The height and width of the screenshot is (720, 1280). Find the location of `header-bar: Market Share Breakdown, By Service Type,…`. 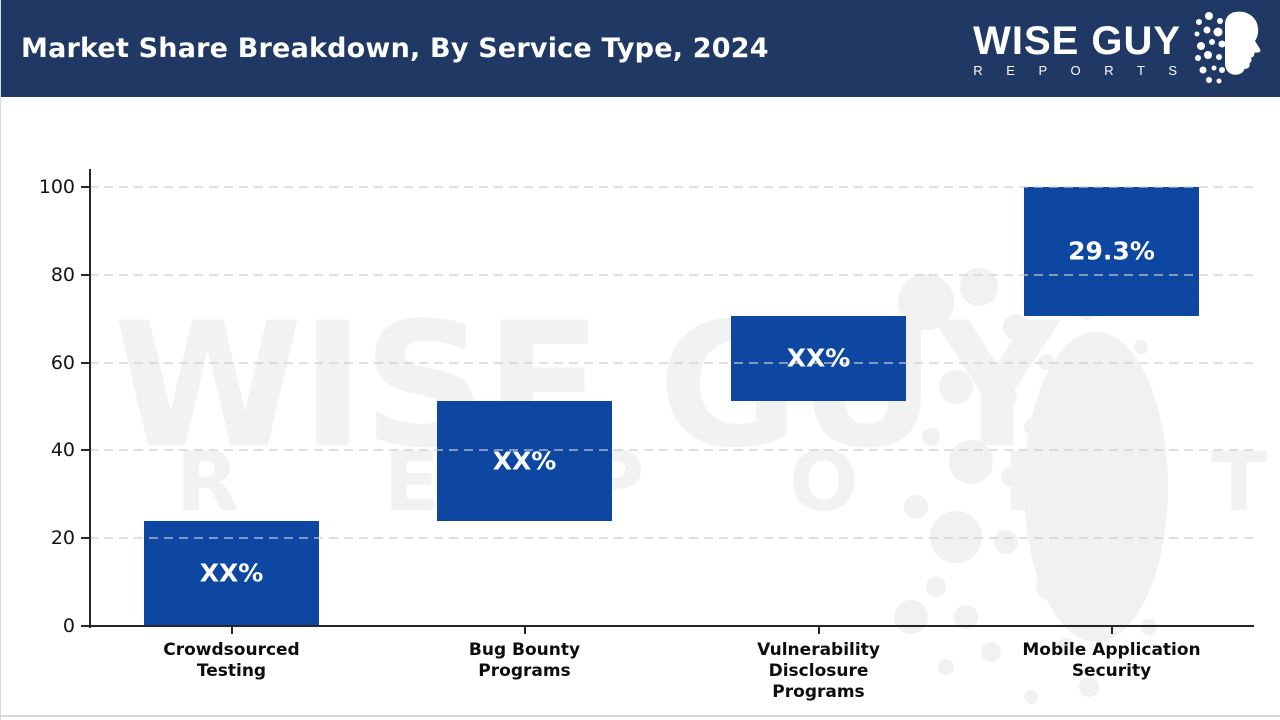

header-bar: Market Share Breakdown, By Service Type,… is located at coordinates (640, 48).